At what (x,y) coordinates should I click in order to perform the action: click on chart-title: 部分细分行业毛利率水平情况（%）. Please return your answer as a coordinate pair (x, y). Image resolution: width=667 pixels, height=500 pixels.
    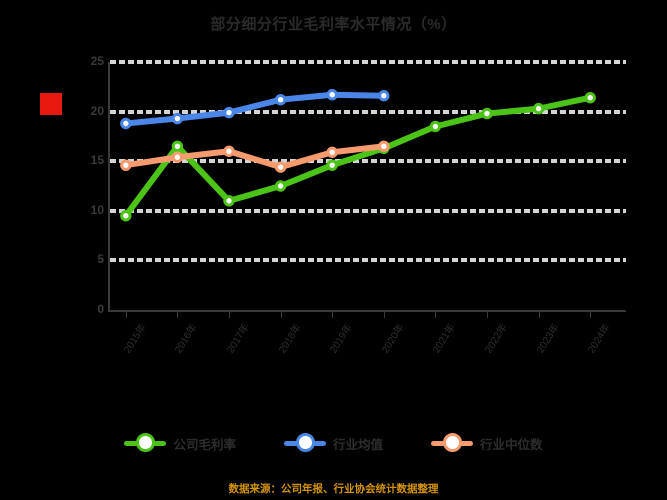
    Looking at the image, I should click on (333, 24).